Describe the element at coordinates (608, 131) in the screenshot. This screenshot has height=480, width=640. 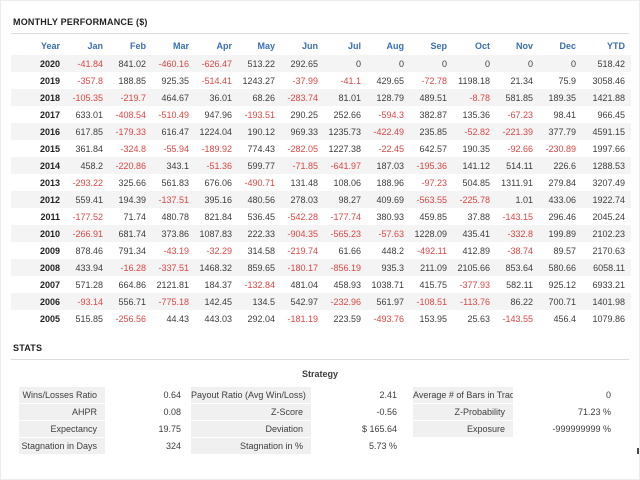
I see `value-cell: 4591.15` at that location.